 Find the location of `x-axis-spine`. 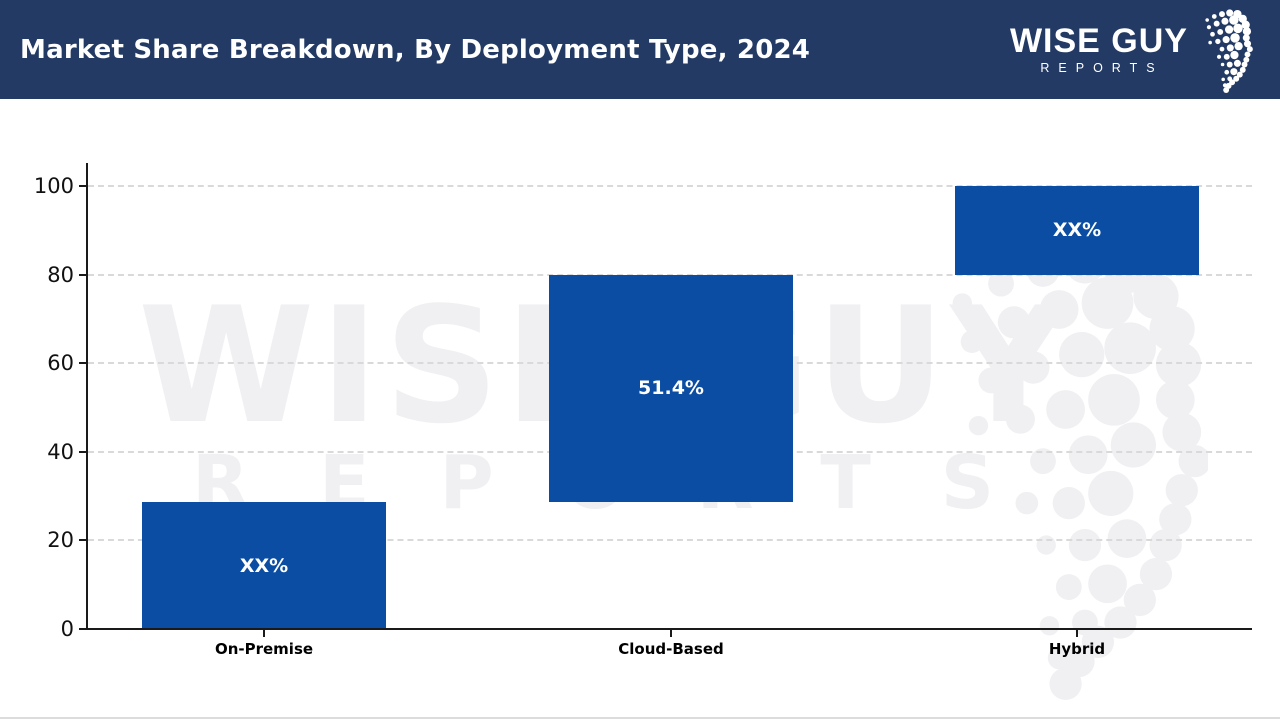

x-axis-spine is located at coordinates (669, 629).